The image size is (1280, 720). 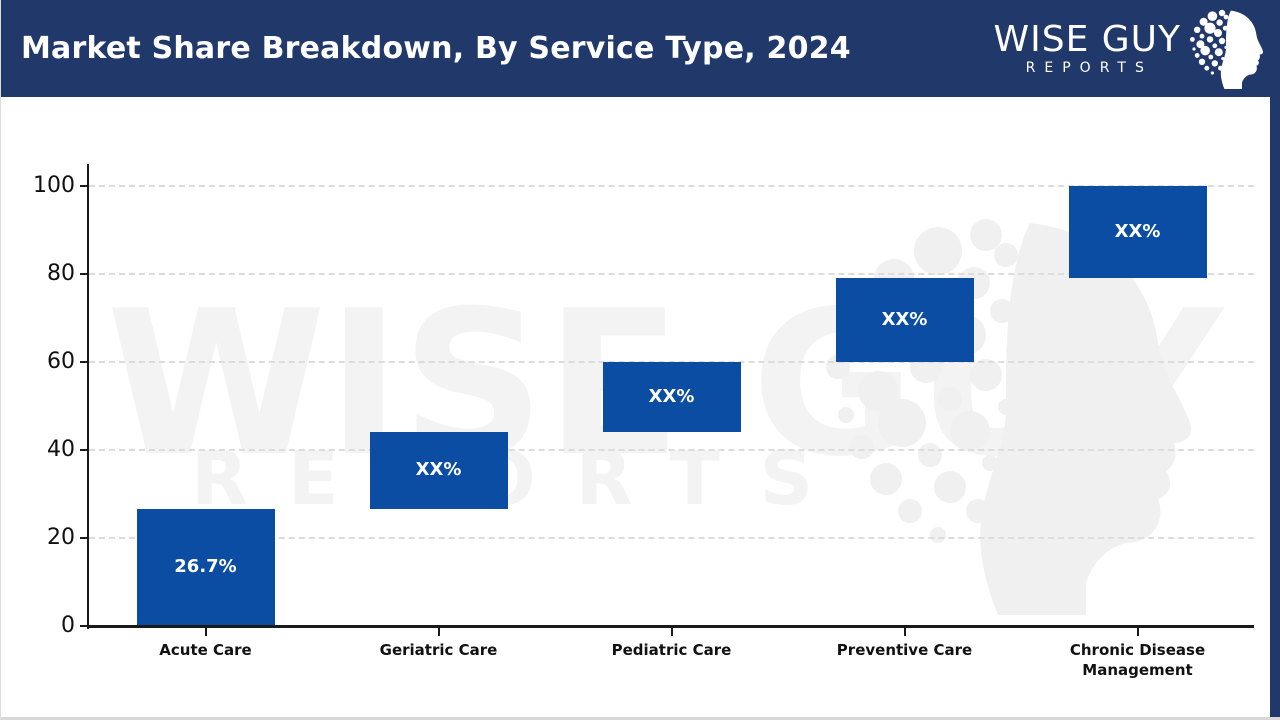 What do you see at coordinates (522, 479) in the screenshot?
I see `watermark-subtitle: REPORTS` at bounding box center [522, 479].